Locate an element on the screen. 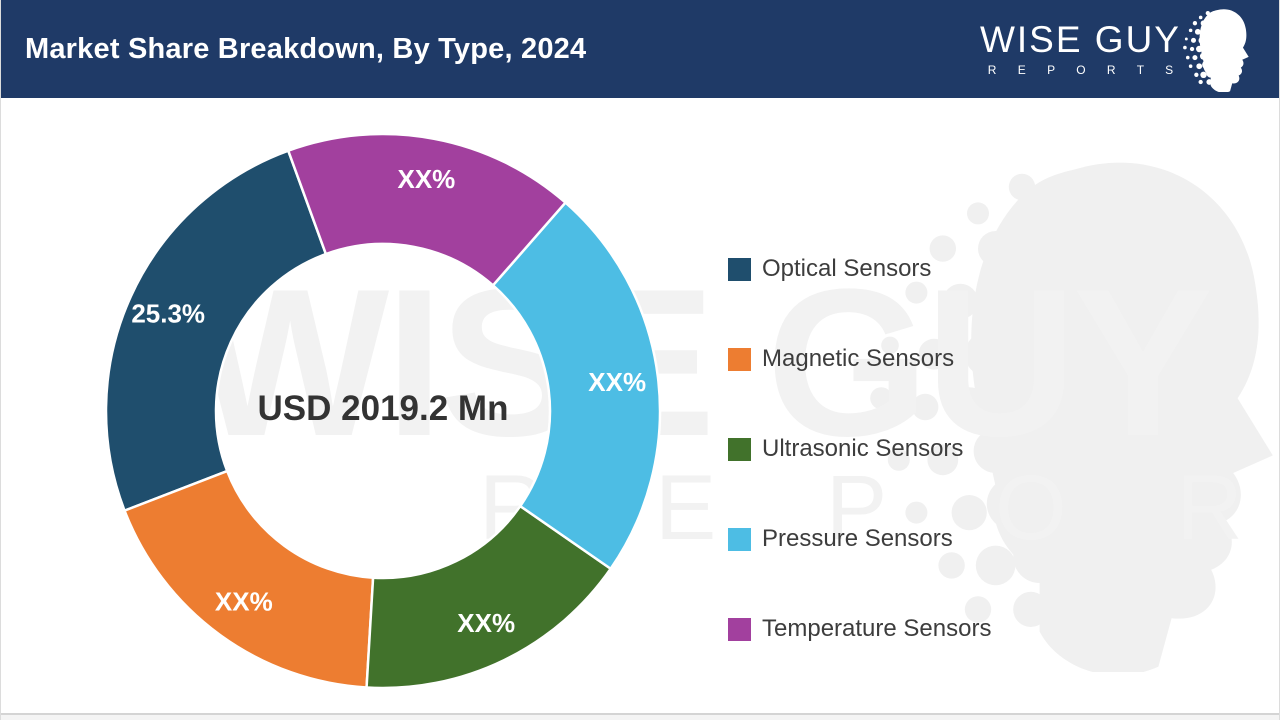 The width and height of the screenshot is (1280, 720). legend-item-temperature-sensors: Temperature Sensors is located at coordinates (860, 628).